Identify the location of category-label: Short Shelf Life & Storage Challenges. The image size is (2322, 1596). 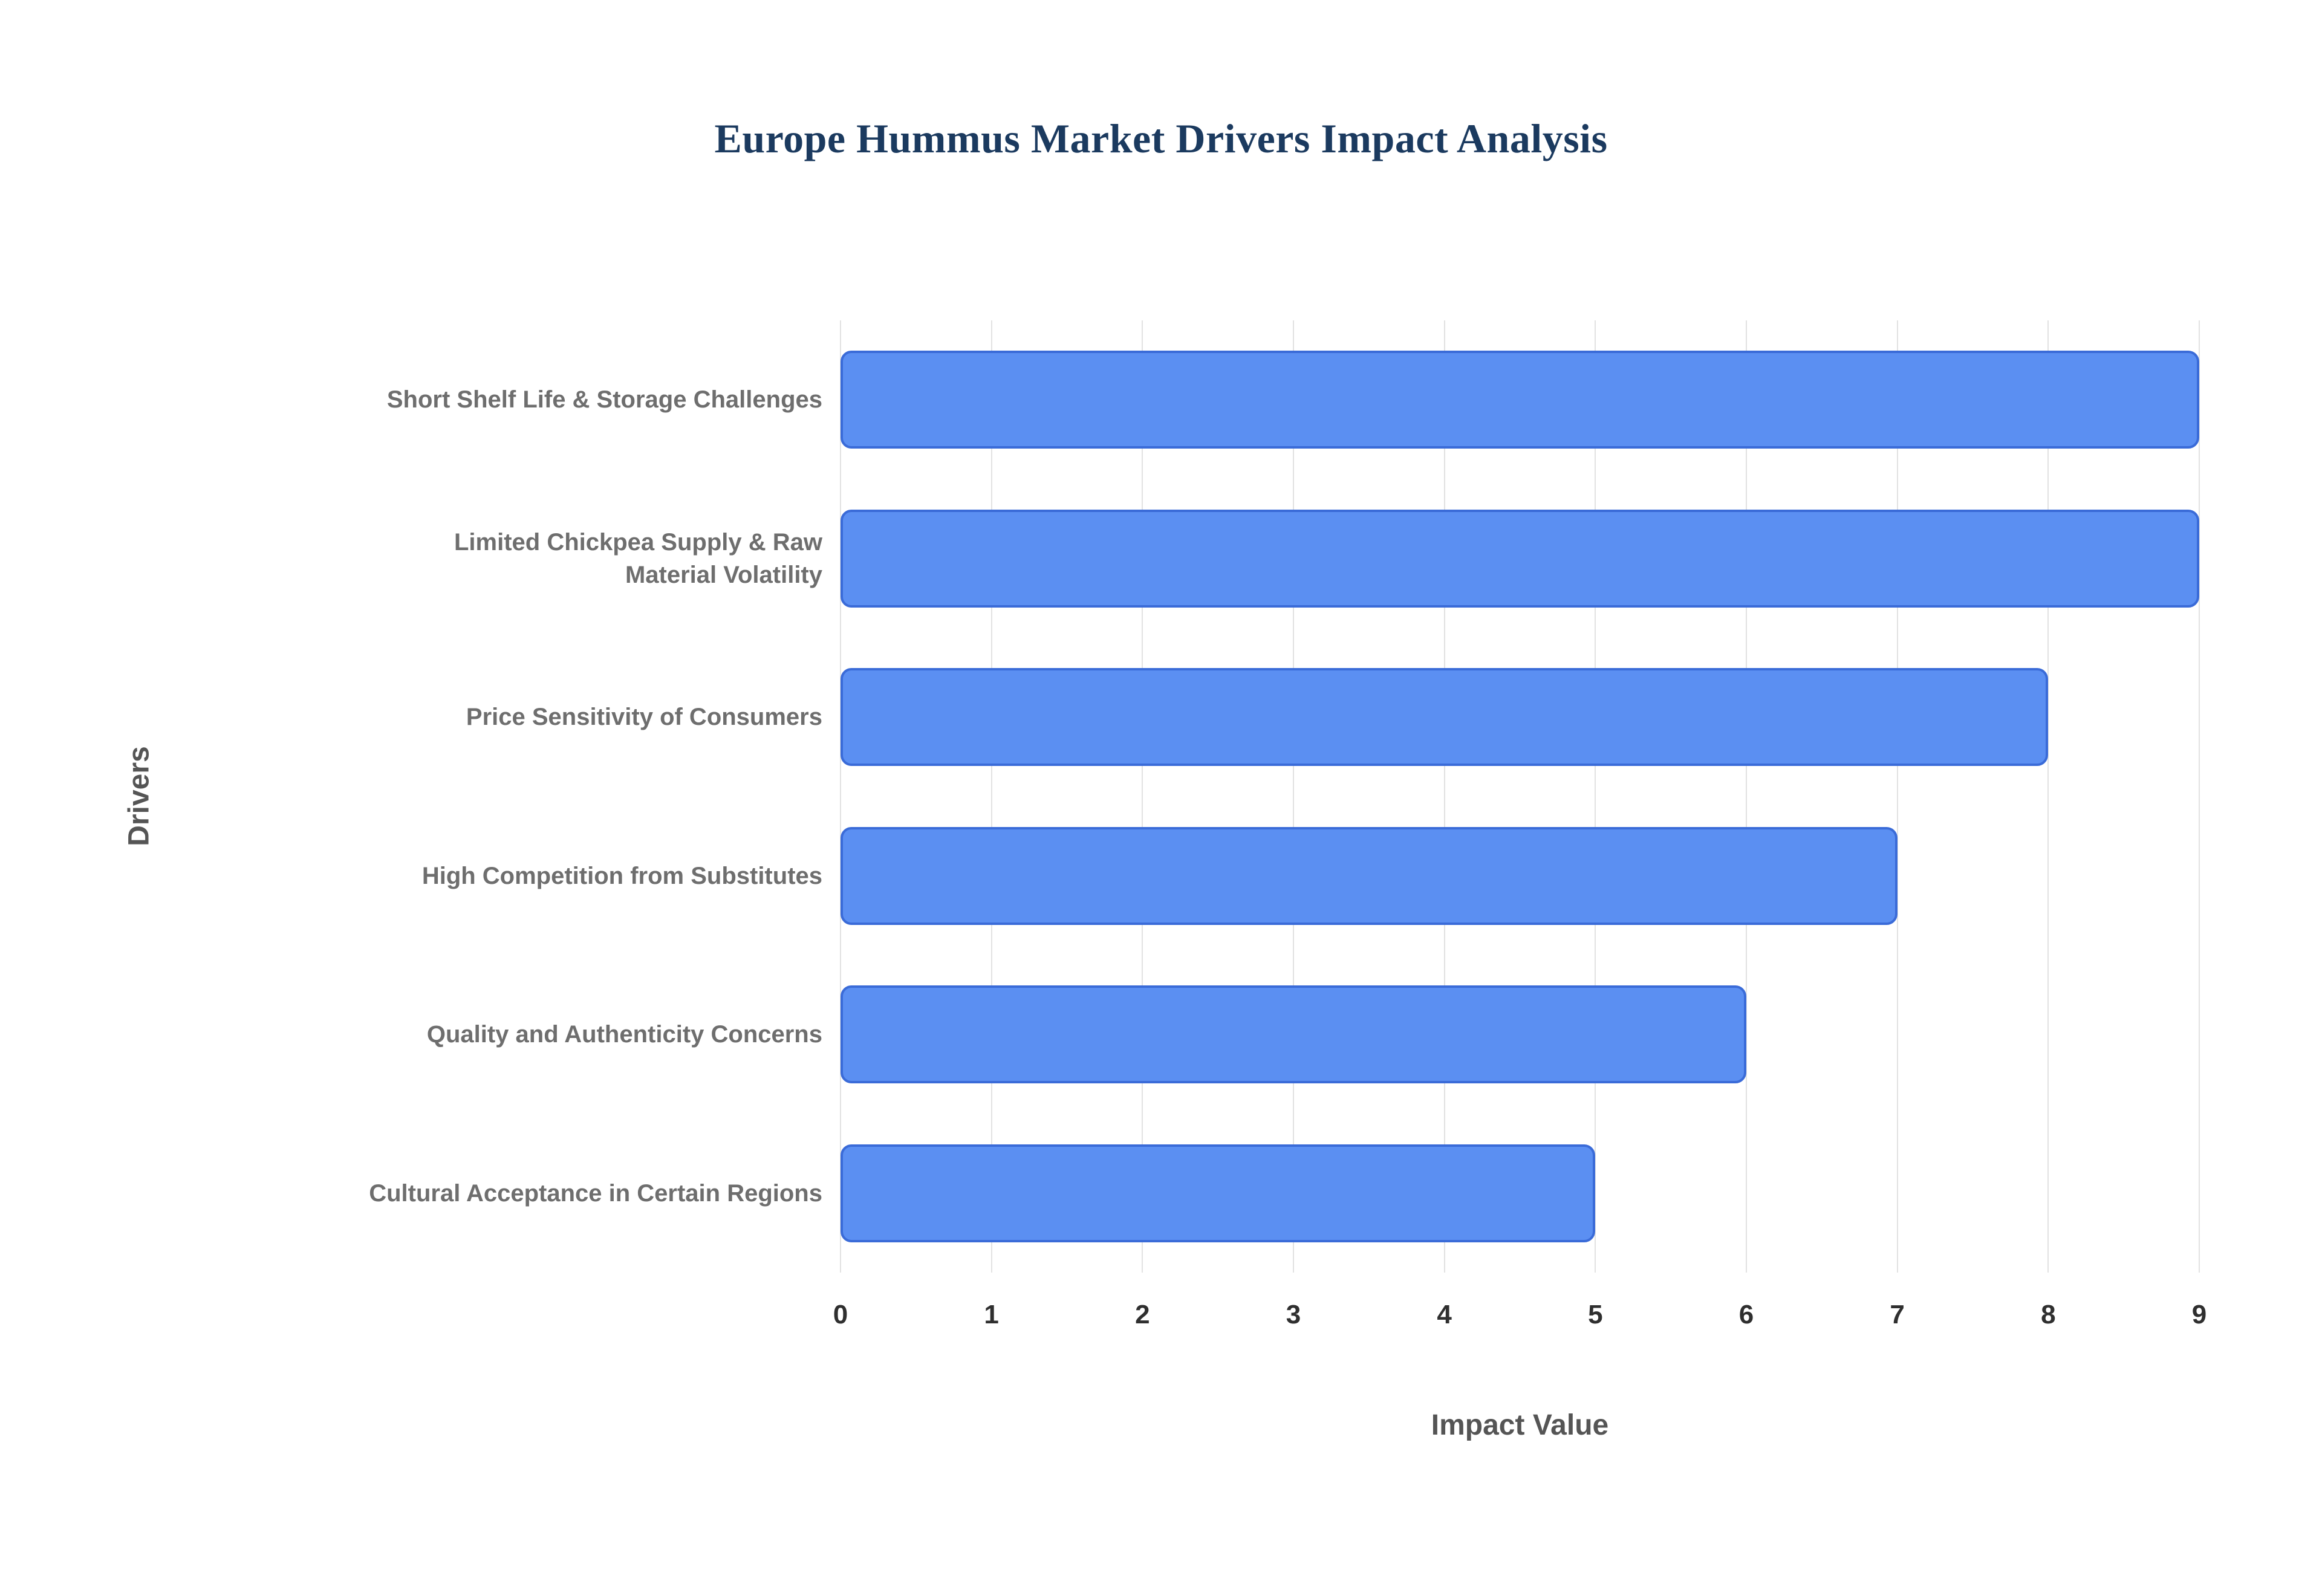
(604, 400).